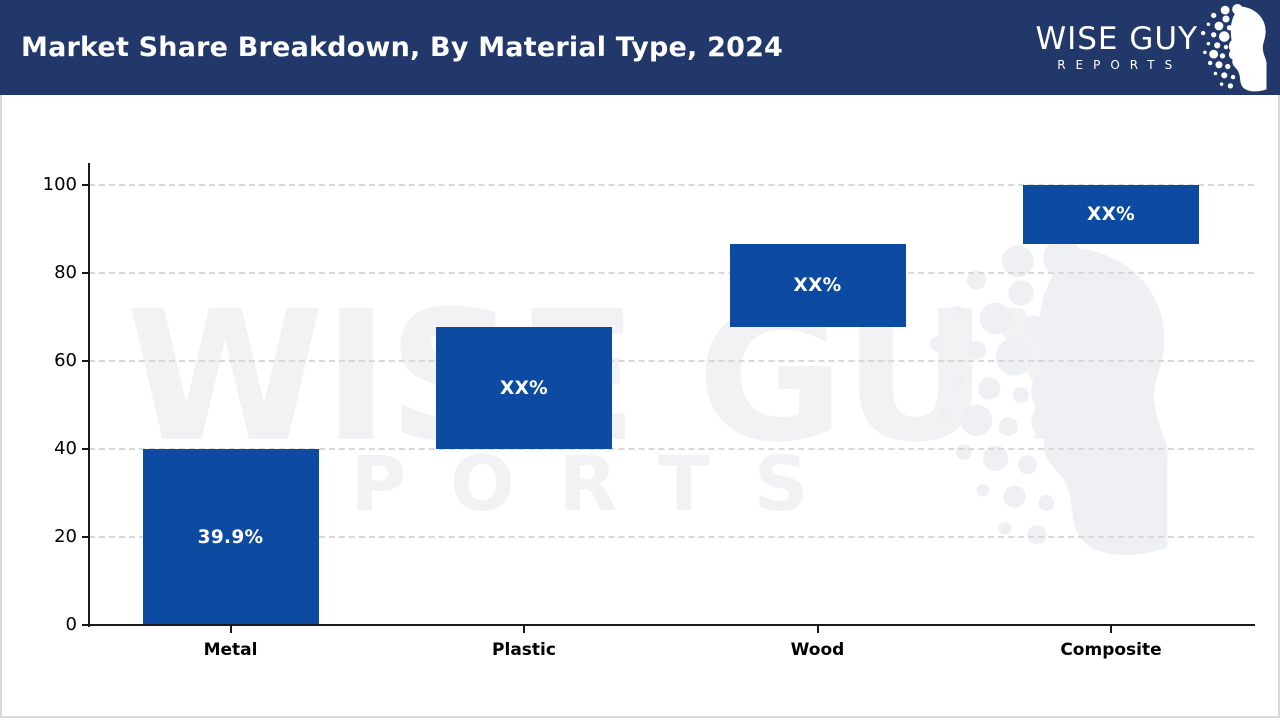 The image size is (1280, 720). What do you see at coordinates (230, 650) in the screenshot?
I see `x-category-label: Metal` at bounding box center [230, 650].